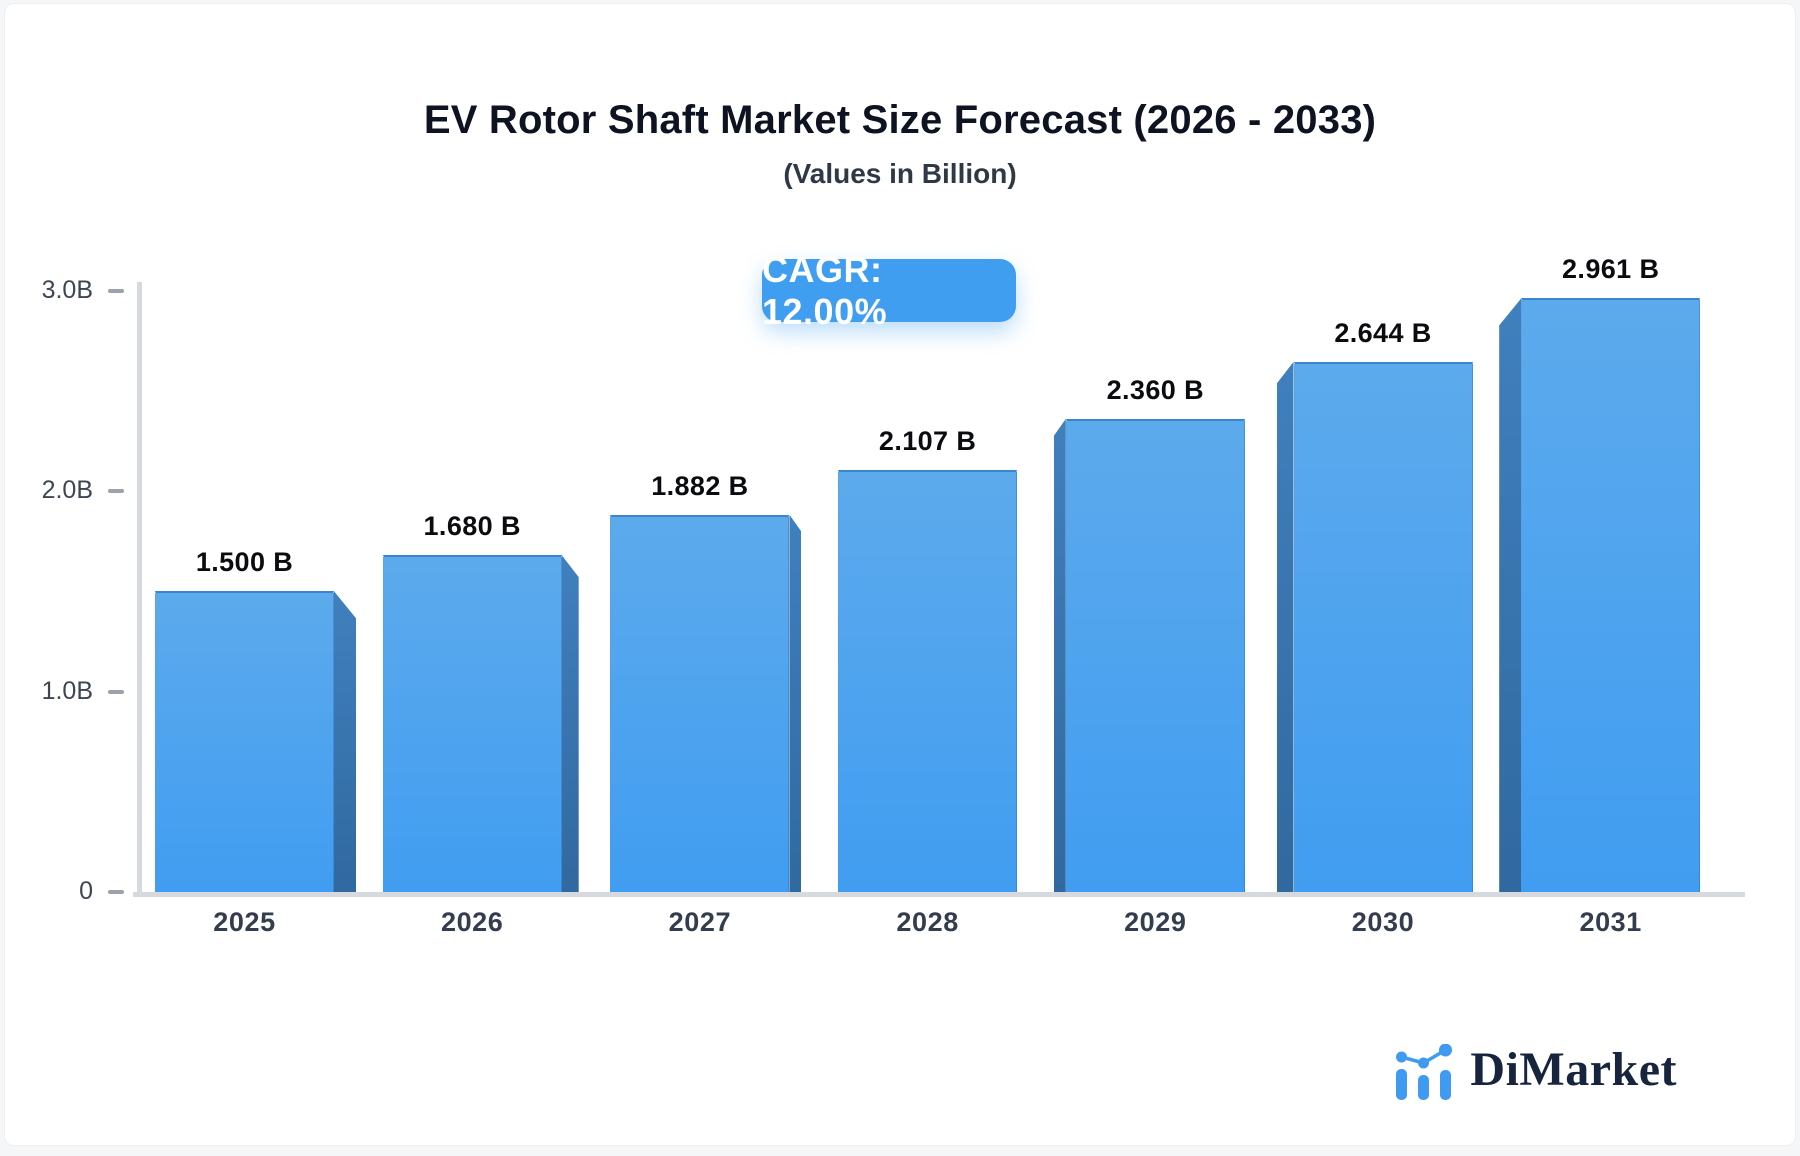 The width and height of the screenshot is (1800, 1156). I want to click on chart-subtitle: (Values in Billion), so click(900, 173).